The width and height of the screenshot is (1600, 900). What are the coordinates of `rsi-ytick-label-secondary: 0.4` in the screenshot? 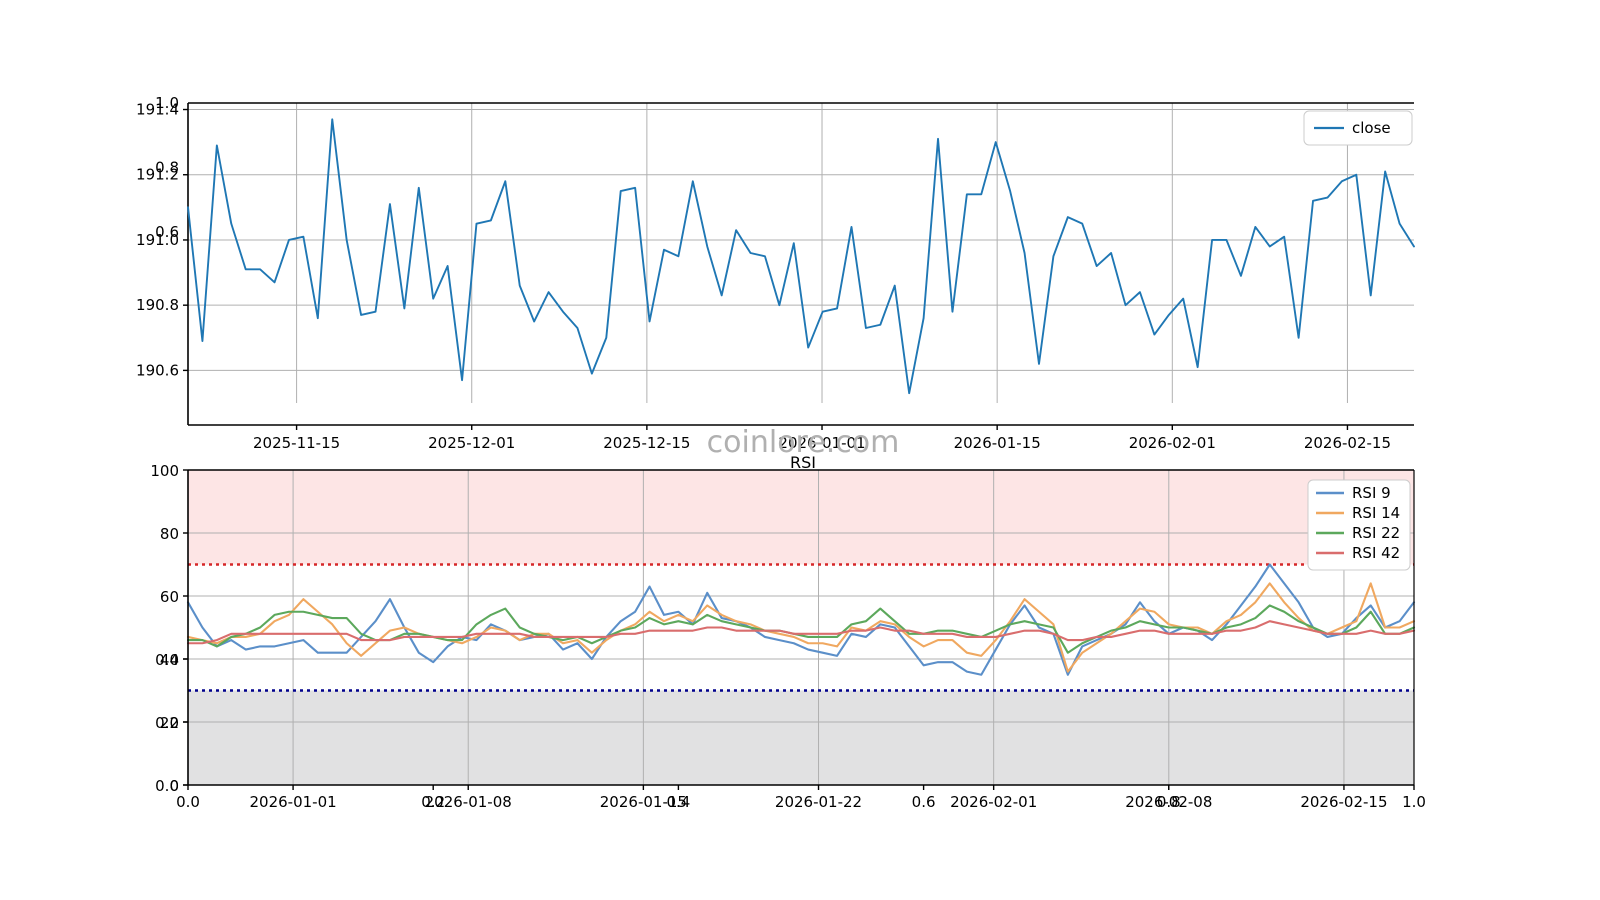 It's located at (167, 660).